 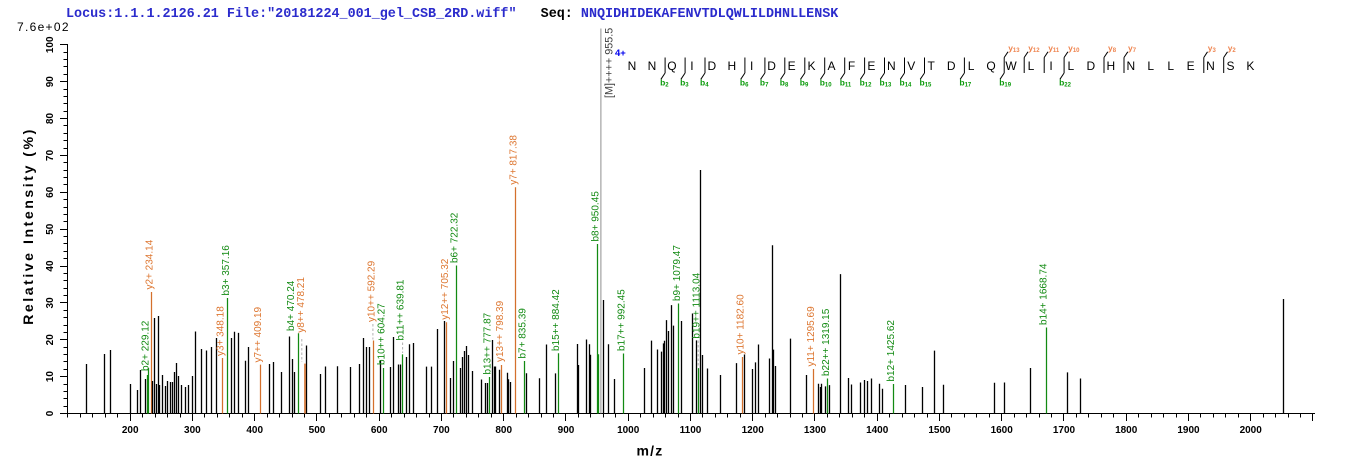 I want to click on svg-text: b8, so click(x=784, y=82).